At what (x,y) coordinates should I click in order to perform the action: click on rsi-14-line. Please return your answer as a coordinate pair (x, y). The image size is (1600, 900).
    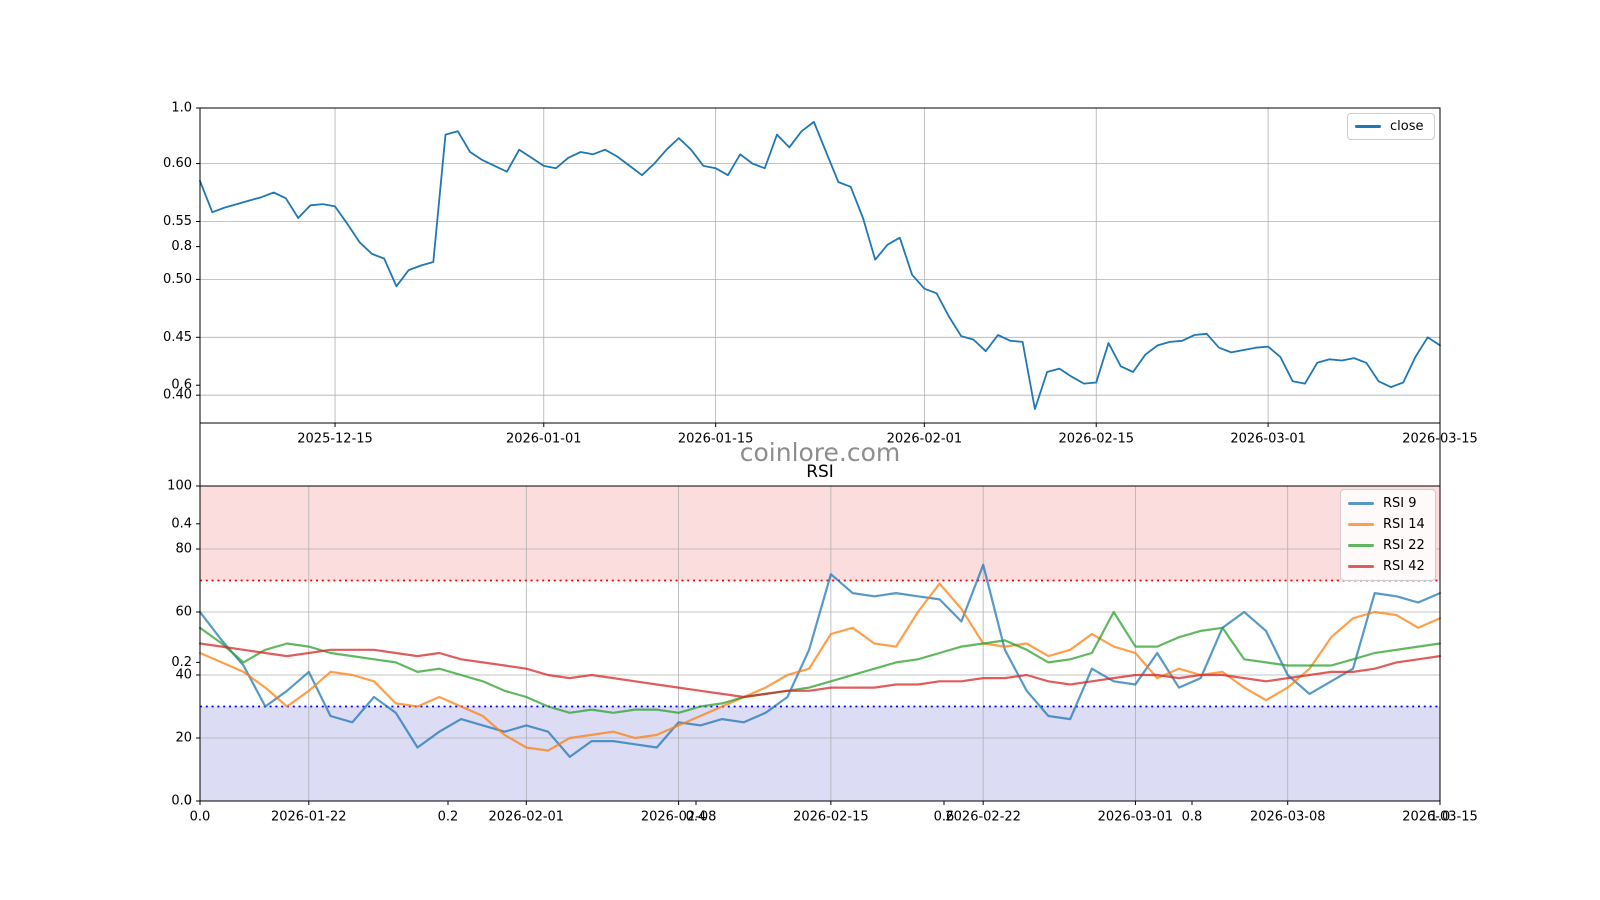
    Looking at the image, I should click on (820, 667).